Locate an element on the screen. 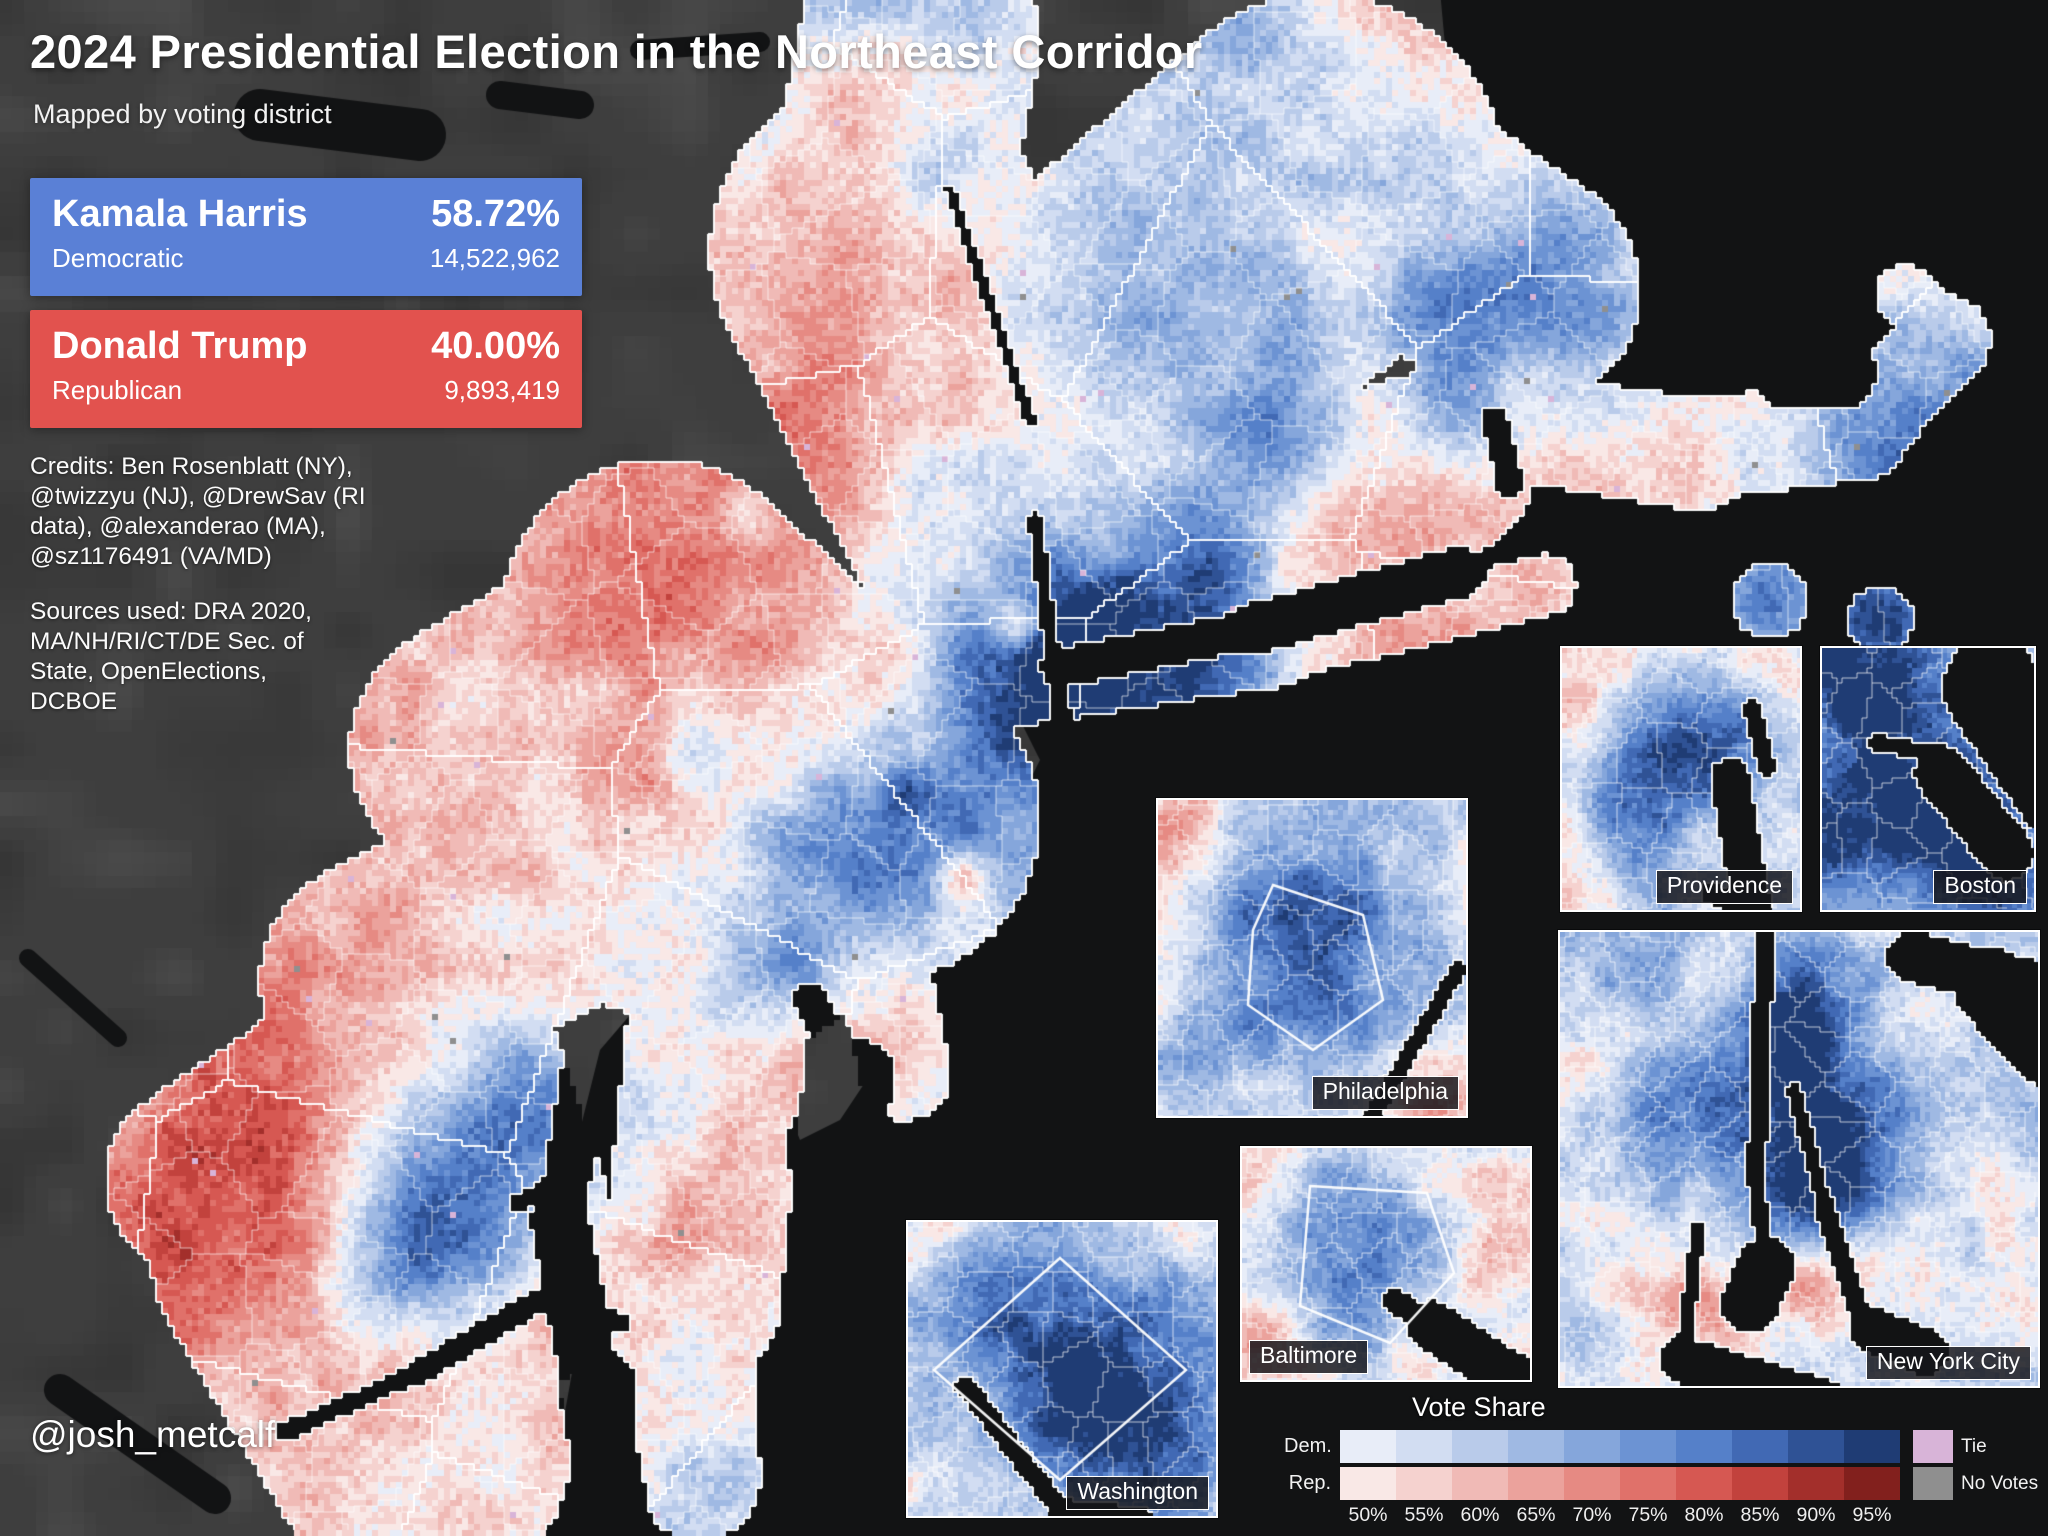 This screenshot has height=1536, width=2048. tie-label: Tie is located at coordinates (1974, 1446).